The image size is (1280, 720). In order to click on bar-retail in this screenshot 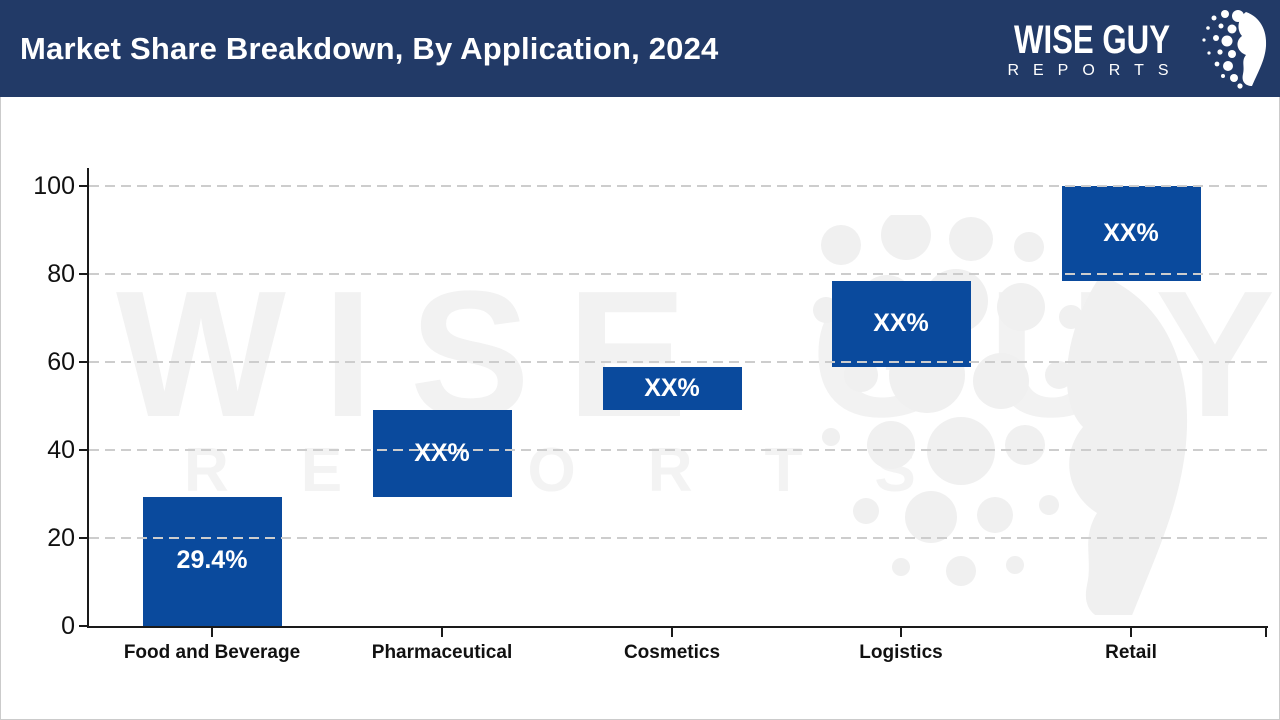, I will do `click(1131, 234)`.